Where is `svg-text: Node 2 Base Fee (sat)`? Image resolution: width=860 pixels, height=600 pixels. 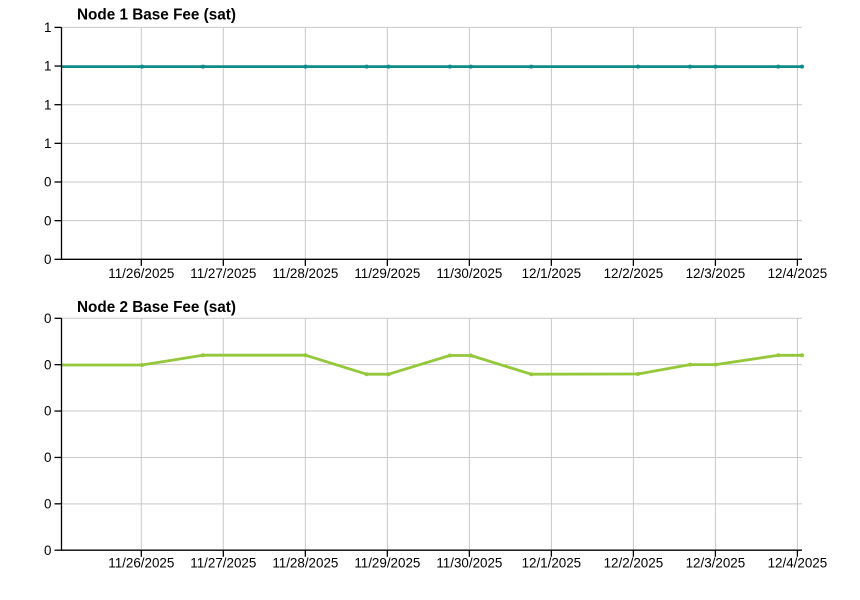 svg-text: Node 2 Base Fee (sat) is located at coordinates (156, 307).